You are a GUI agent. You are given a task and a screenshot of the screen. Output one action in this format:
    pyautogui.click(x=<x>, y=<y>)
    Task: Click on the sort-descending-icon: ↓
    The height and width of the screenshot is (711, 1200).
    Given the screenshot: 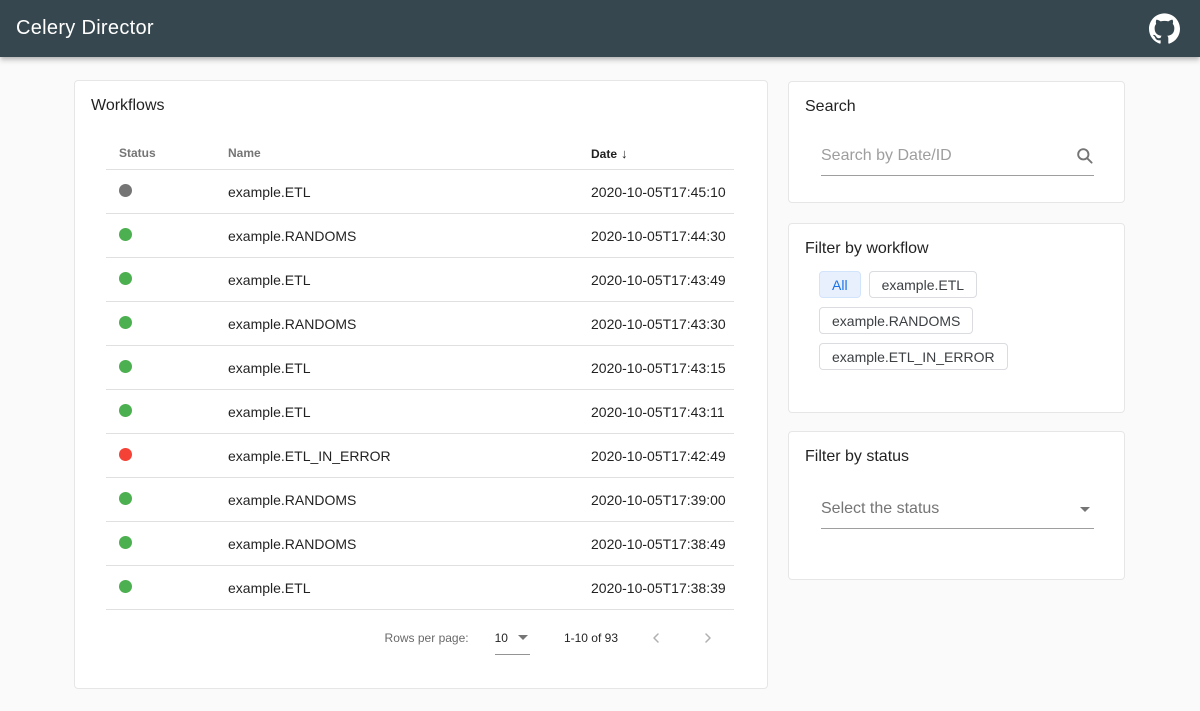 What is the action you would take?
    pyautogui.click(x=624, y=153)
    